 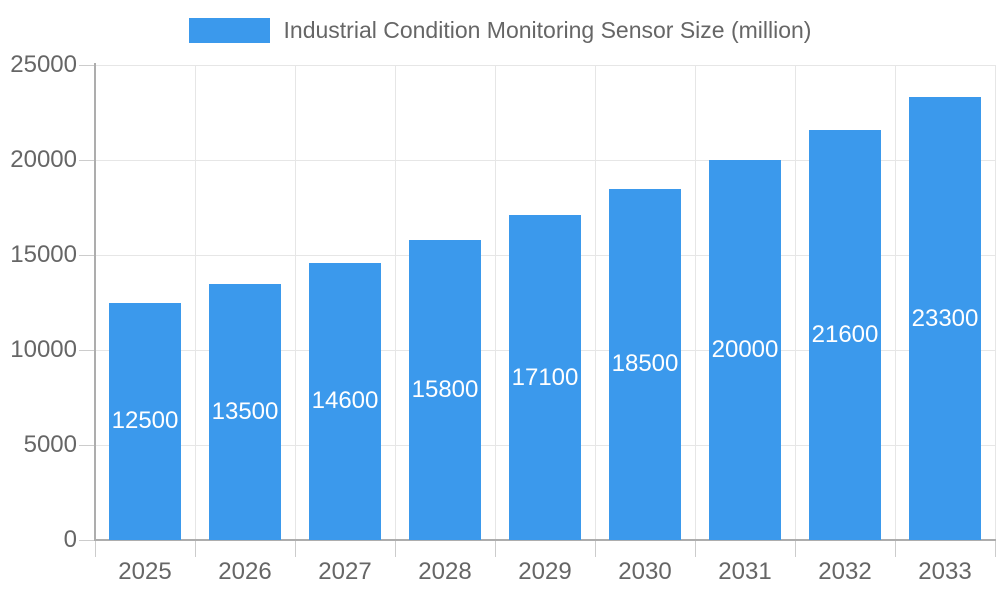 What do you see at coordinates (95, 301) in the screenshot?
I see `y-axis-line` at bounding box center [95, 301].